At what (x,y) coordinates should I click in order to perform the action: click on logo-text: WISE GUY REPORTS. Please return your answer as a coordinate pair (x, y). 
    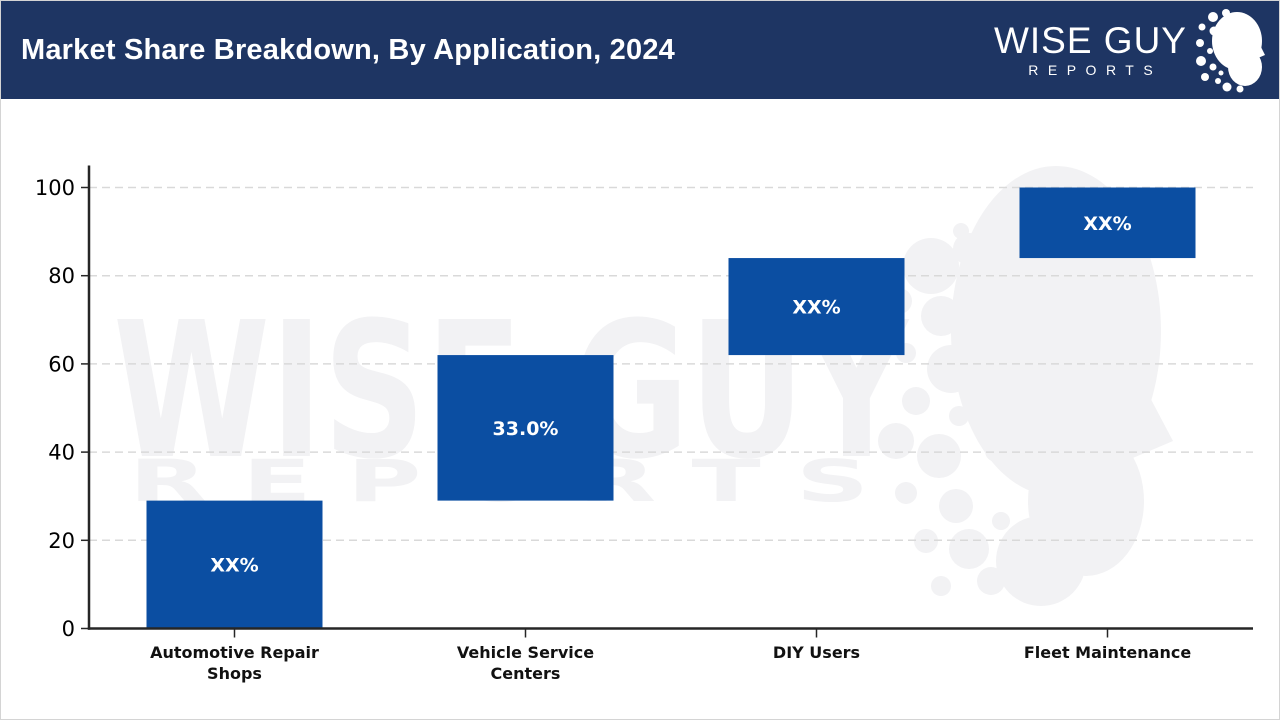
    Looking at the image, I should click on (1090, 50).